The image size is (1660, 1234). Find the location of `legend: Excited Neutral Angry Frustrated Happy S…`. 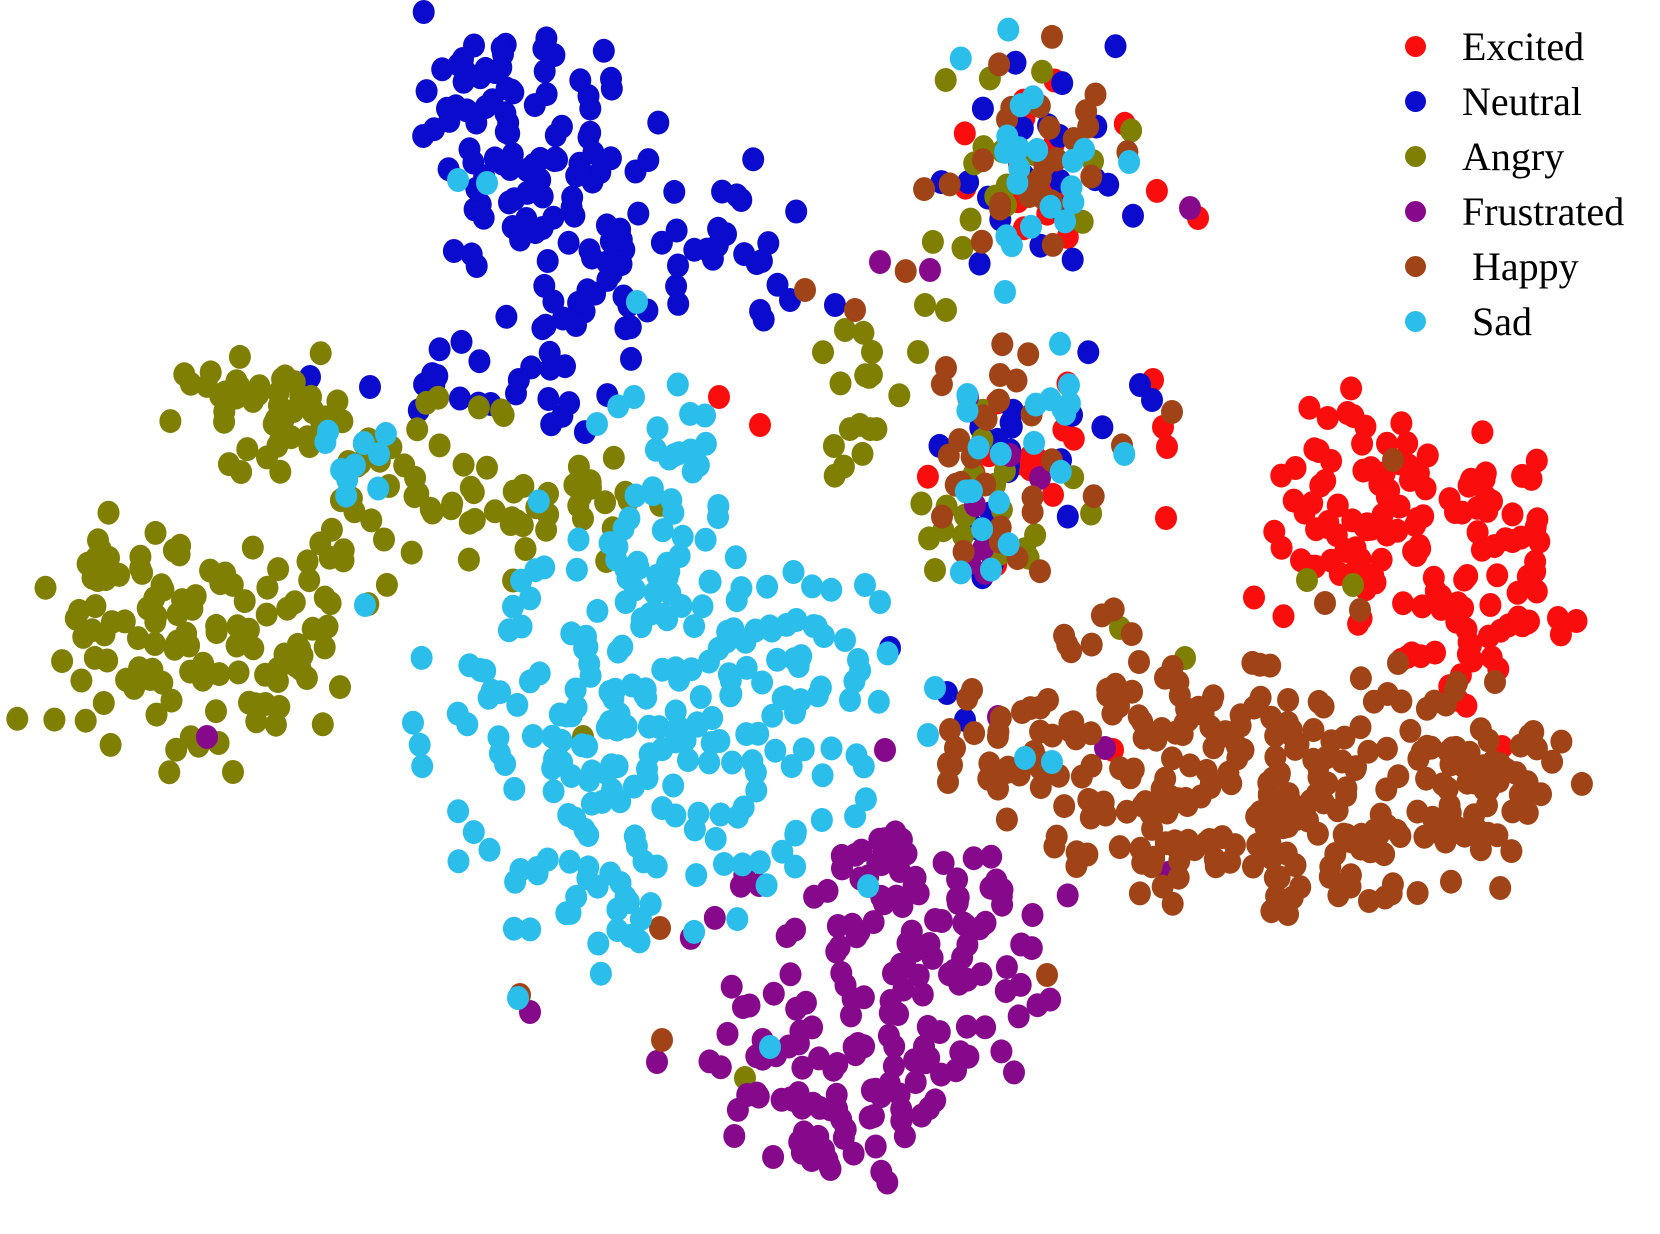

legend: Excited Neutral Angry Frustrated Happy S… is located at coordinates (1514, 184).